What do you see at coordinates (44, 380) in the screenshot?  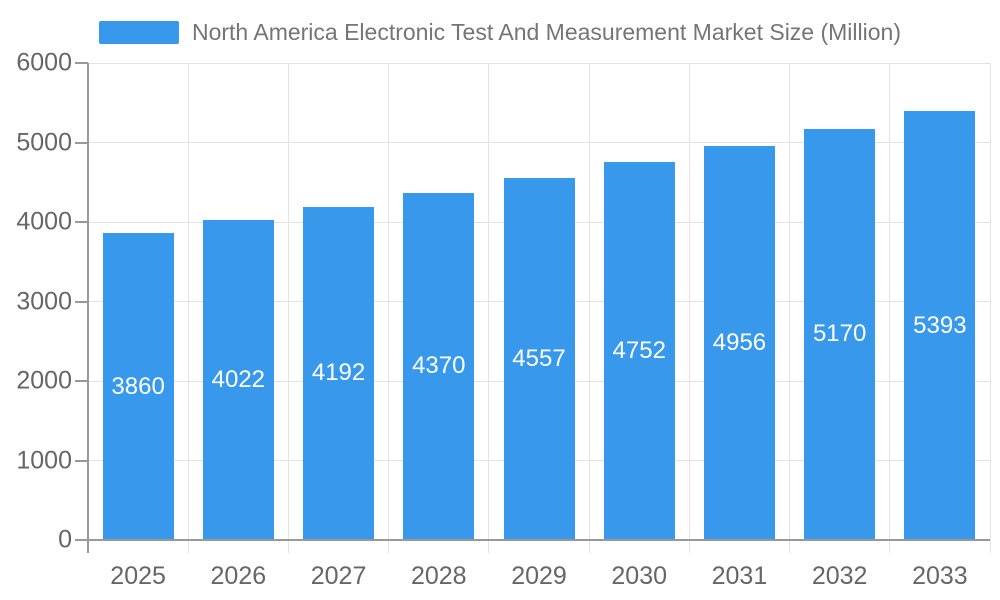 I see `y-axis-label: 2000` at bounding box center [44, 380].